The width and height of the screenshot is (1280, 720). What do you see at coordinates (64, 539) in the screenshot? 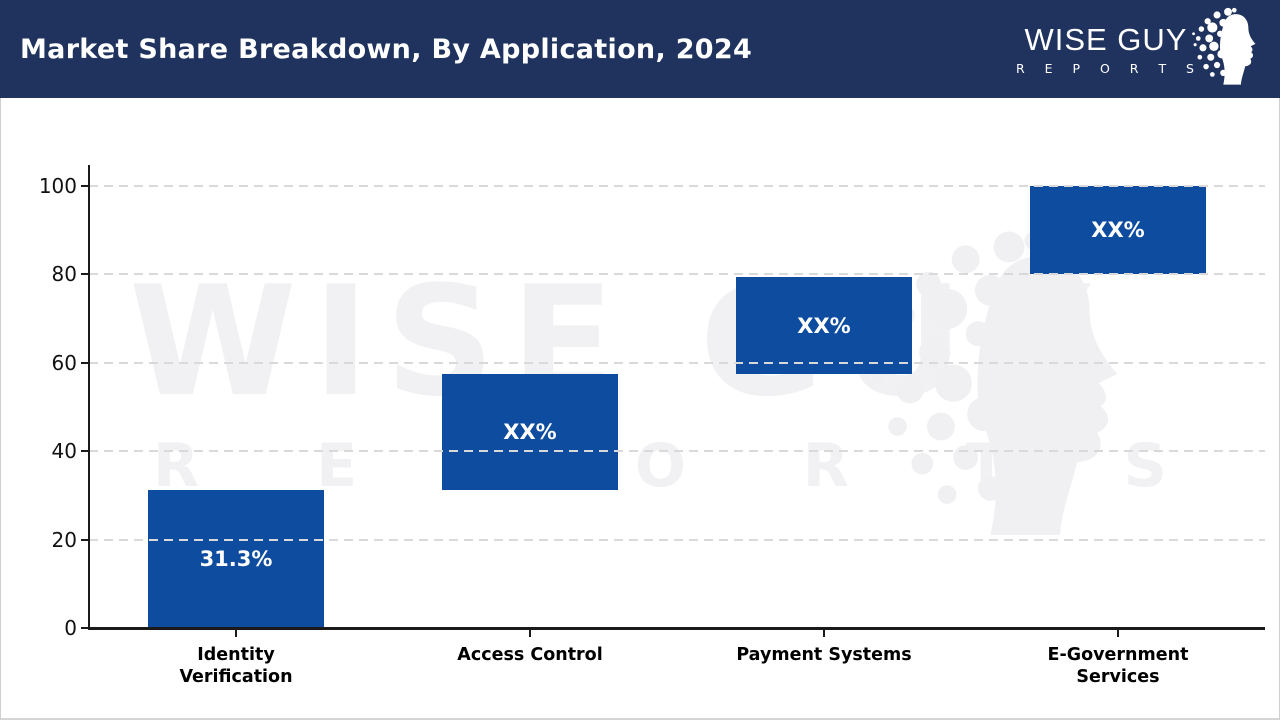
I see `y-axis-tick-label: 20` at bounding box center [64, 539].